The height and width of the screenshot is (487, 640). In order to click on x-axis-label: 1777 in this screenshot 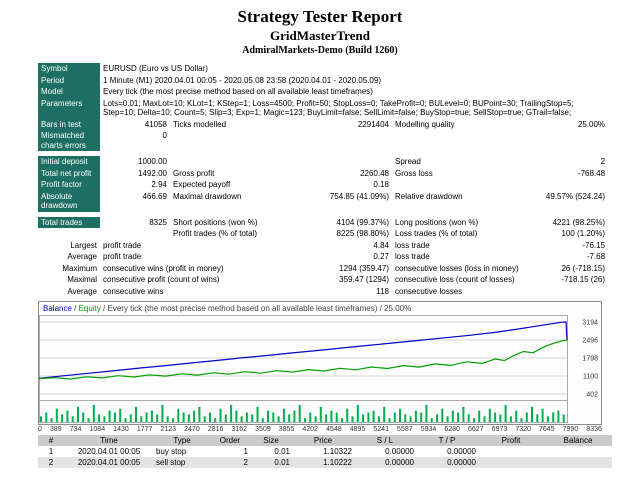, I will do `click(144, 429)`.